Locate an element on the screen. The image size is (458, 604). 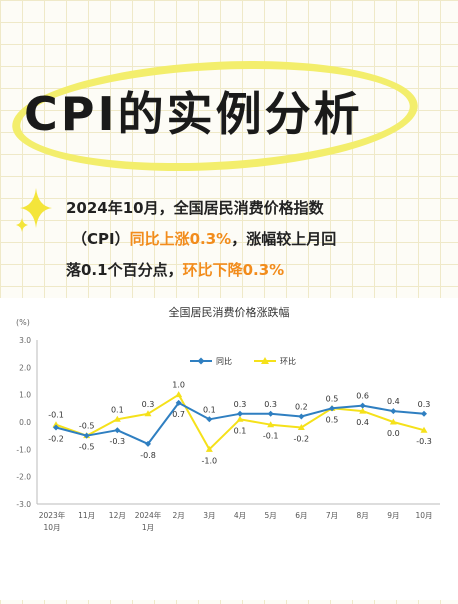
data-label-yoy: -0.2 is located at coordinates (56, 438).